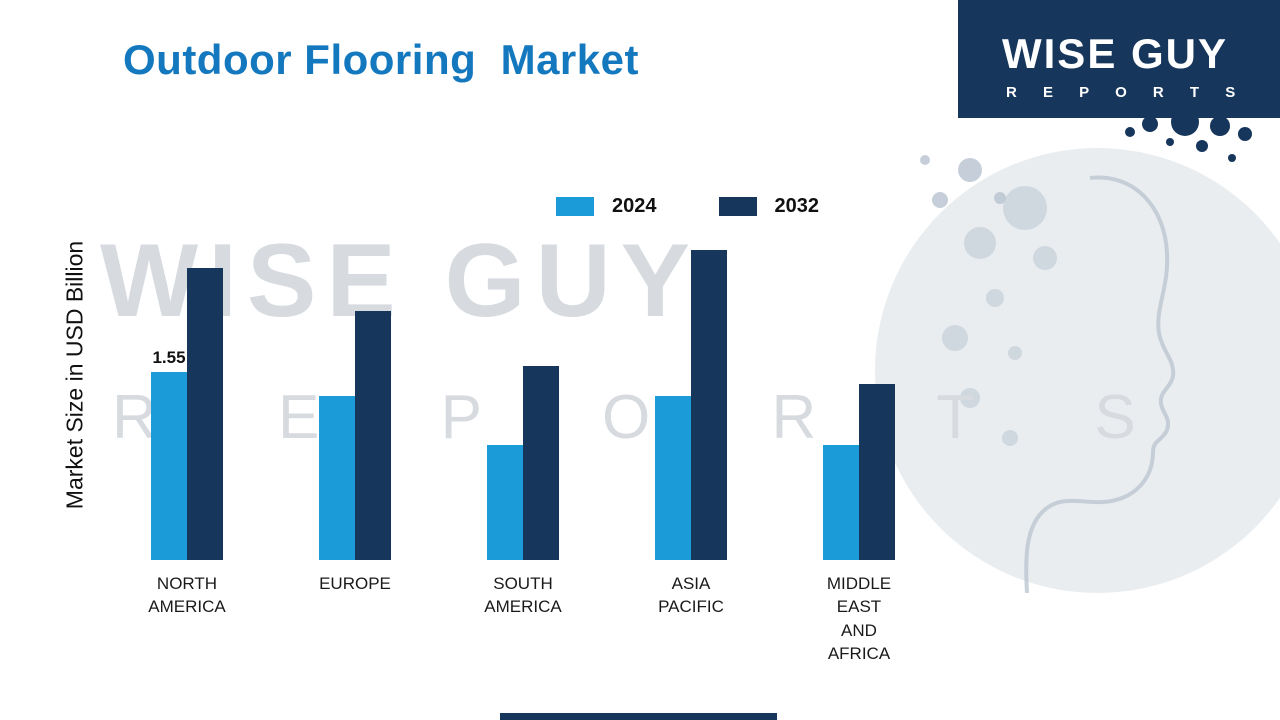  What do you see at coordinates (797, 206) in the screenshot?
I see `legend-label-2032: 2032` at bounding box center [797, 206].